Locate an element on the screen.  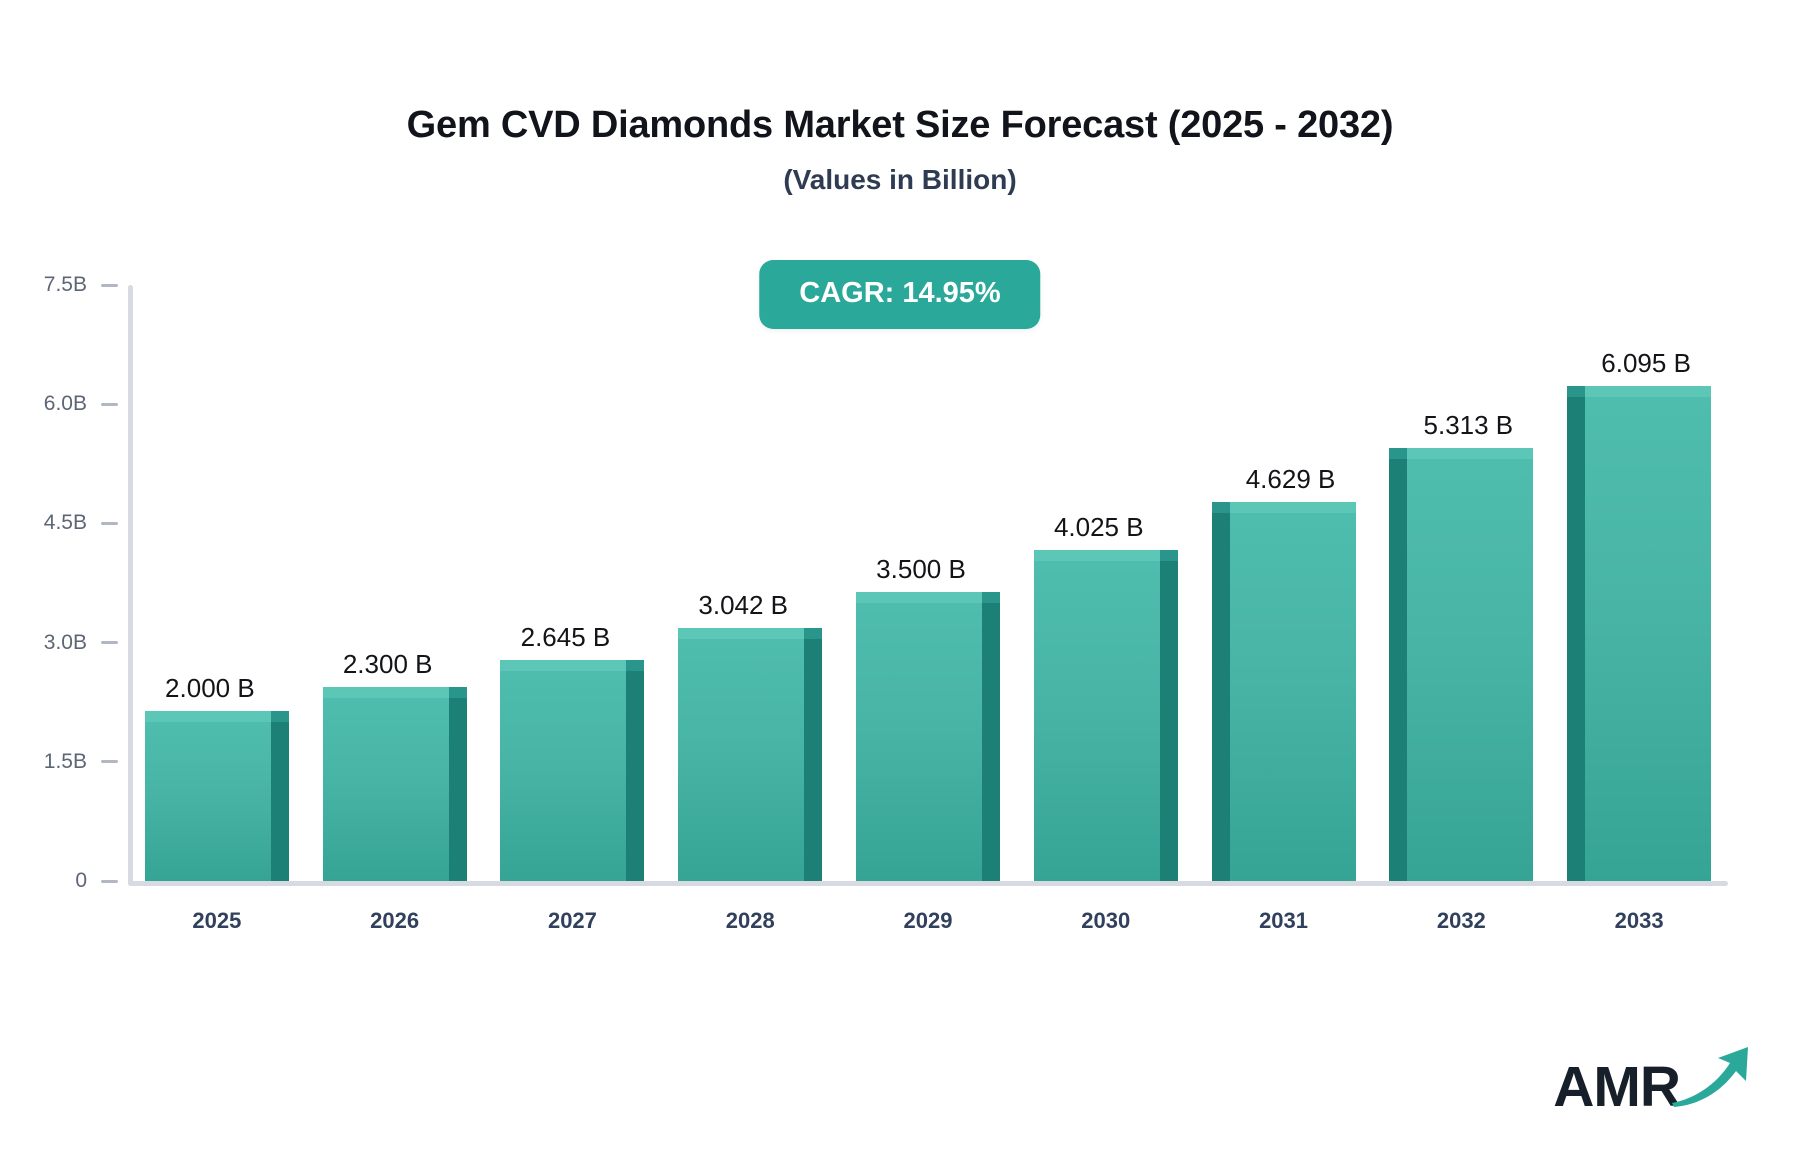
x-axis-labels: 2025 2026 2027 2028 2029 2030 2031 2032 2033 is located at coordinates (928, 928).